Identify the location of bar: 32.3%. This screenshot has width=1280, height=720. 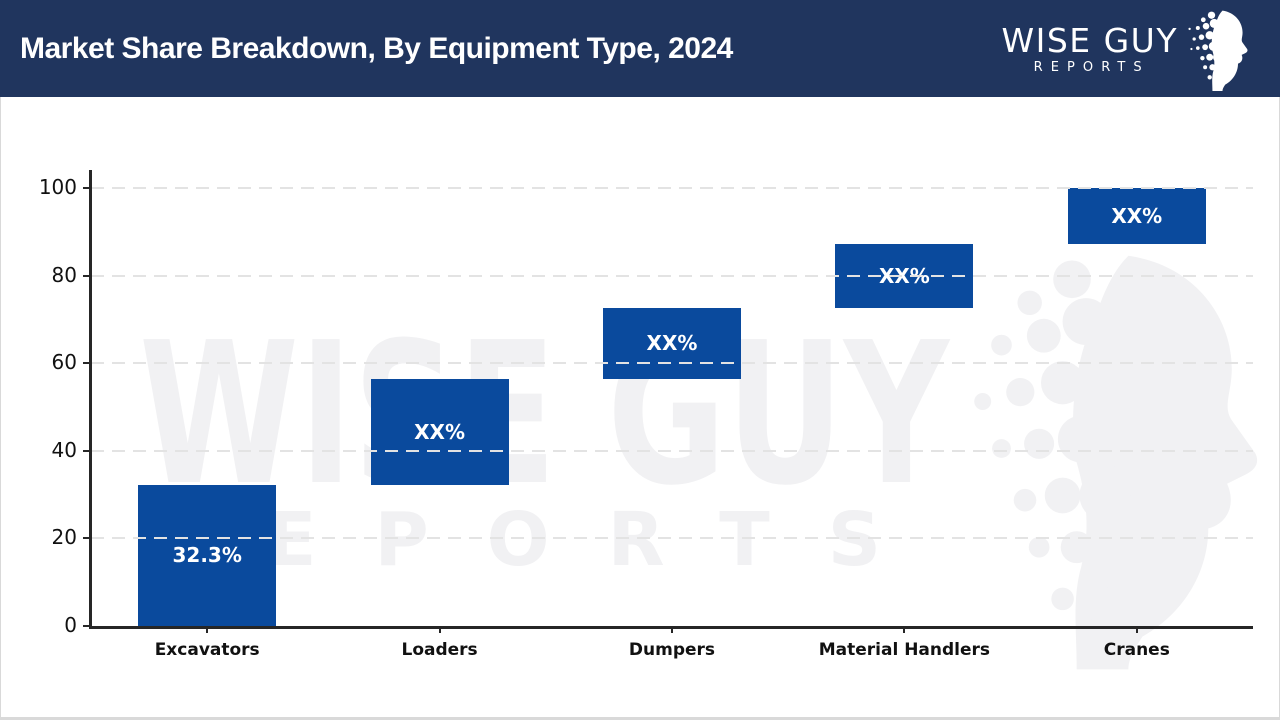
(207, 555).